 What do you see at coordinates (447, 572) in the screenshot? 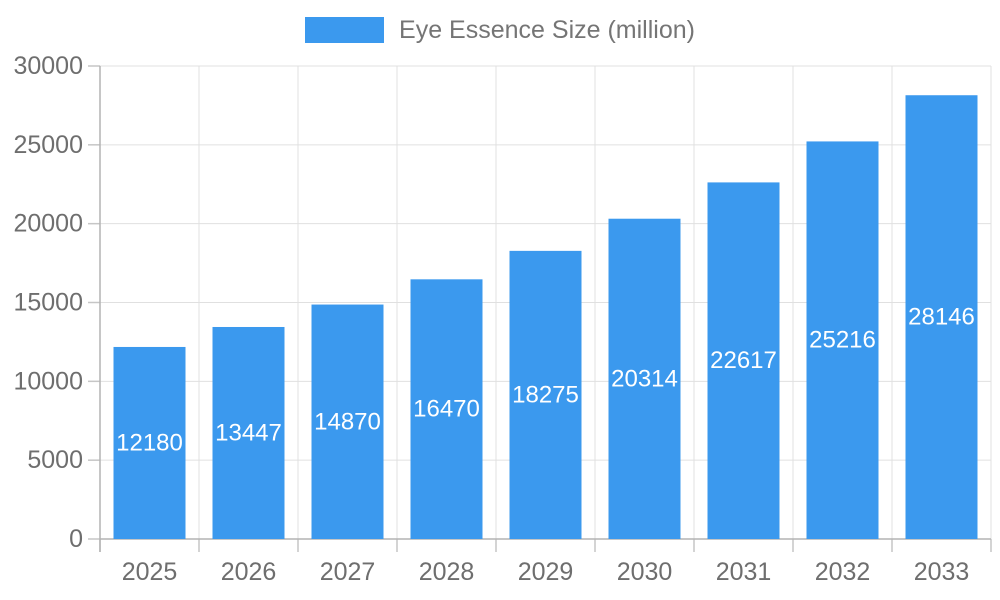
I see `x-tick-label: 2028` at bounding box center [447, 572].